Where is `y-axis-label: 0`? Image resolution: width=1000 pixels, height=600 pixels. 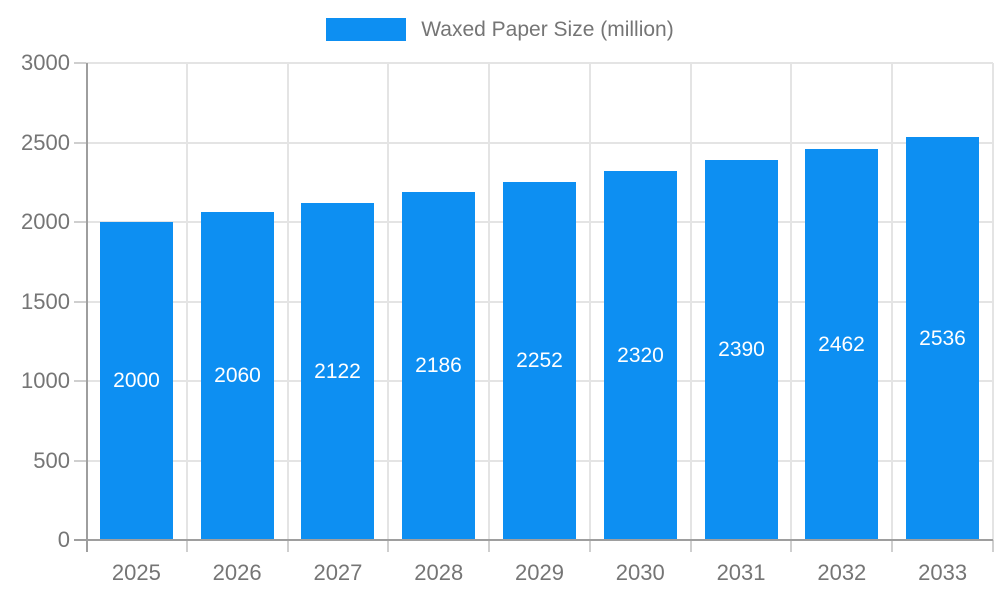
y-axis-label: 0 is located at coordinates (63, 539).